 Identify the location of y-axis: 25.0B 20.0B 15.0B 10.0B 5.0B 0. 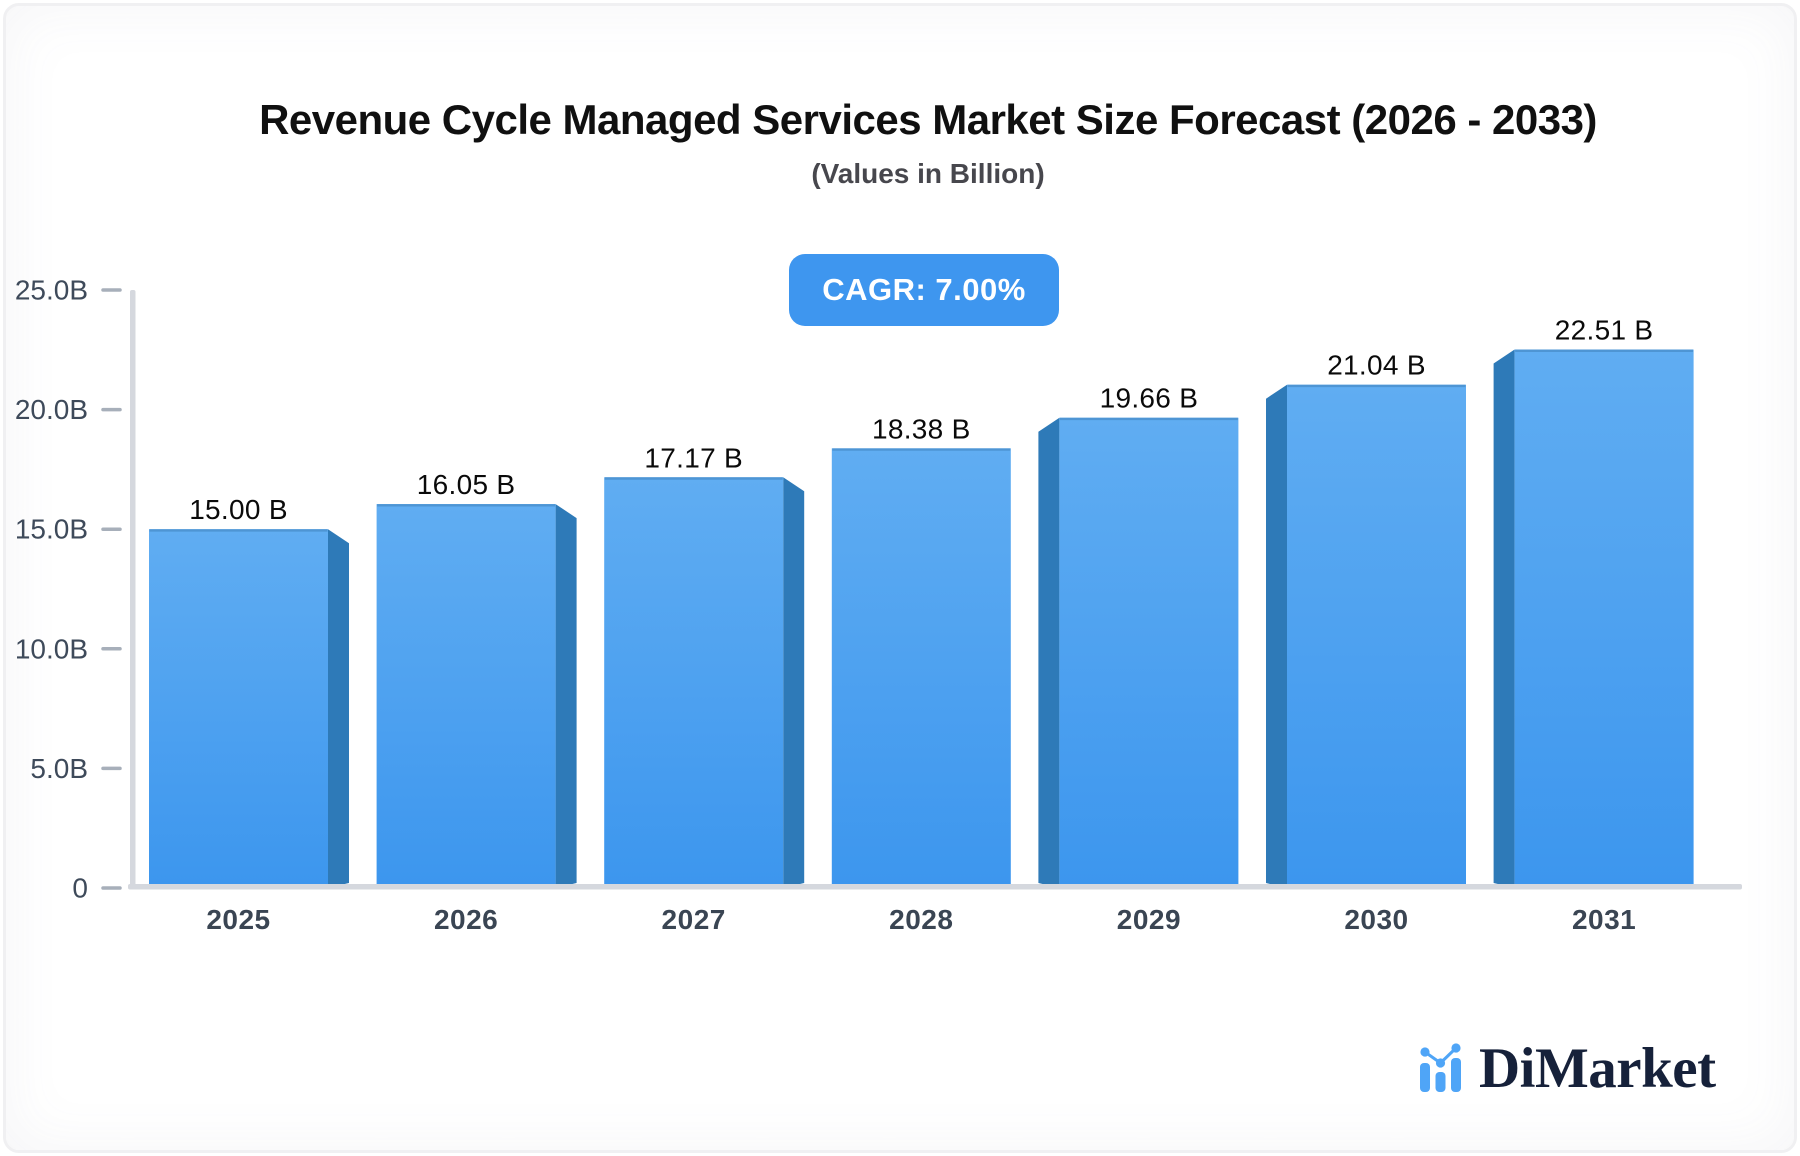
(68, 589).